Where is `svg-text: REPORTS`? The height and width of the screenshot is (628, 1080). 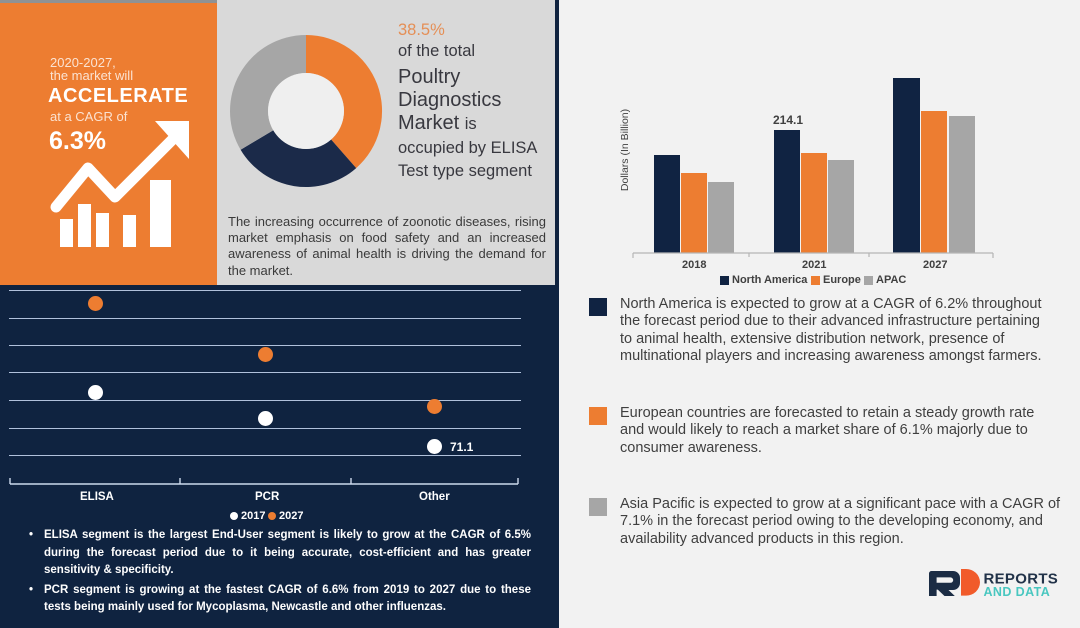 svg-text: REPORTS is located at coordinates (1021, 579).